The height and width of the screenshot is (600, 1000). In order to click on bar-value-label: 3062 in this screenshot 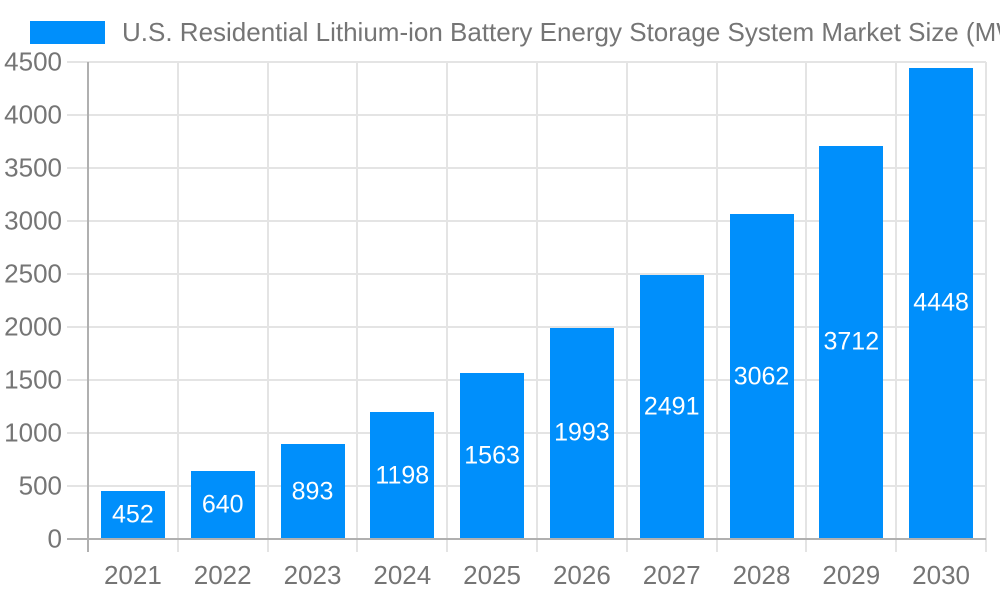, I will do `click(761, 376)`.